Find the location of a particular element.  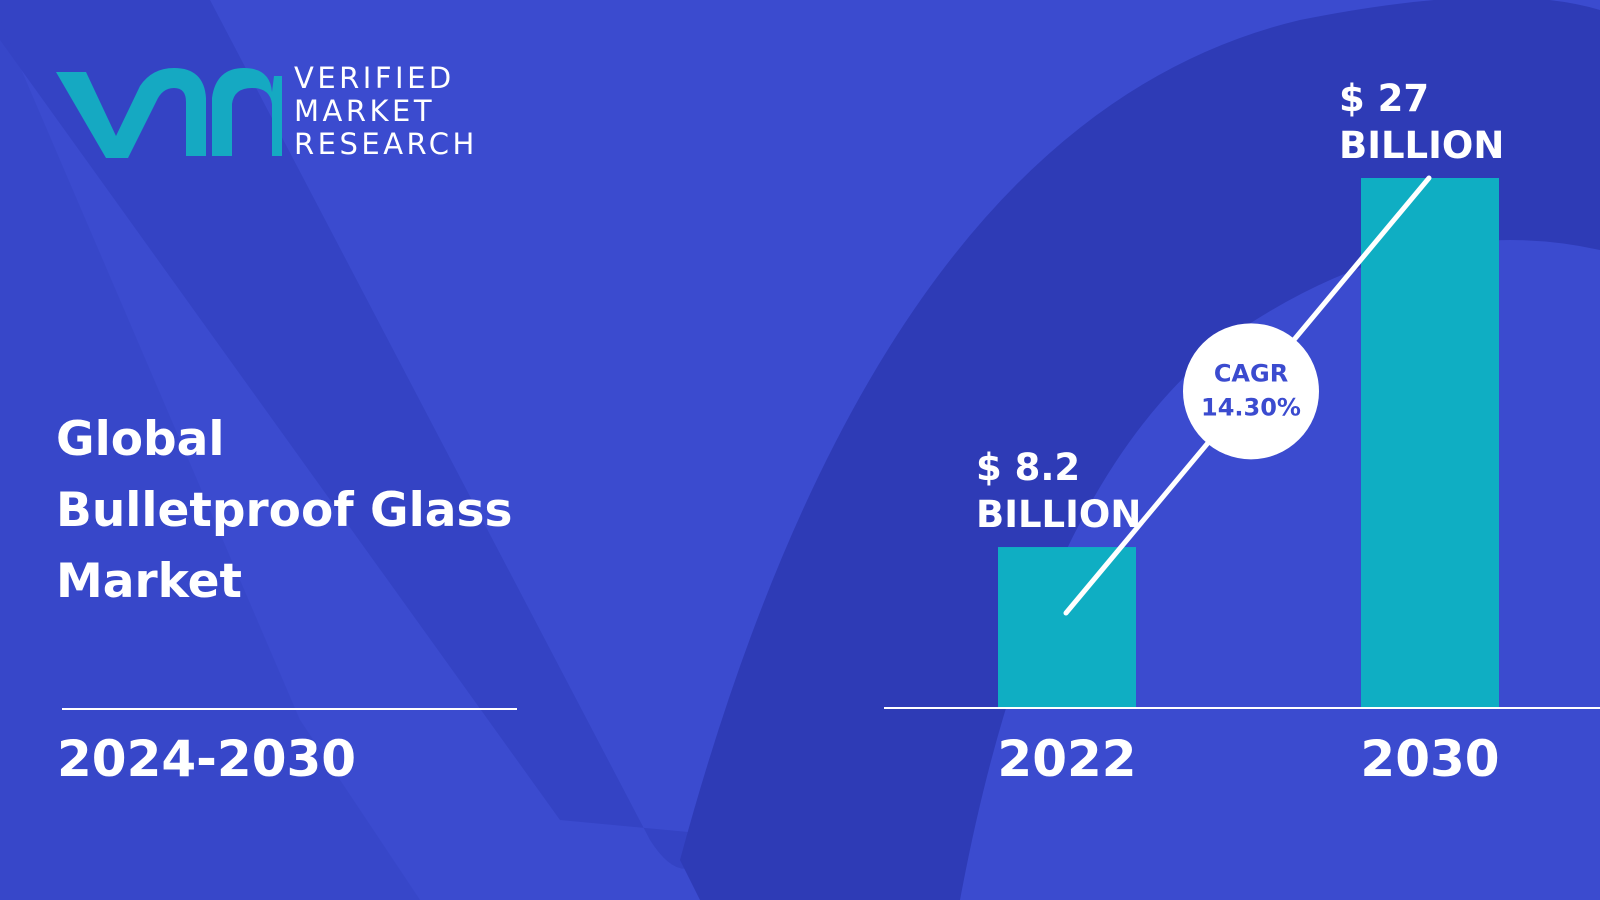

cagr-badge is located at coordinates (1251, 391).